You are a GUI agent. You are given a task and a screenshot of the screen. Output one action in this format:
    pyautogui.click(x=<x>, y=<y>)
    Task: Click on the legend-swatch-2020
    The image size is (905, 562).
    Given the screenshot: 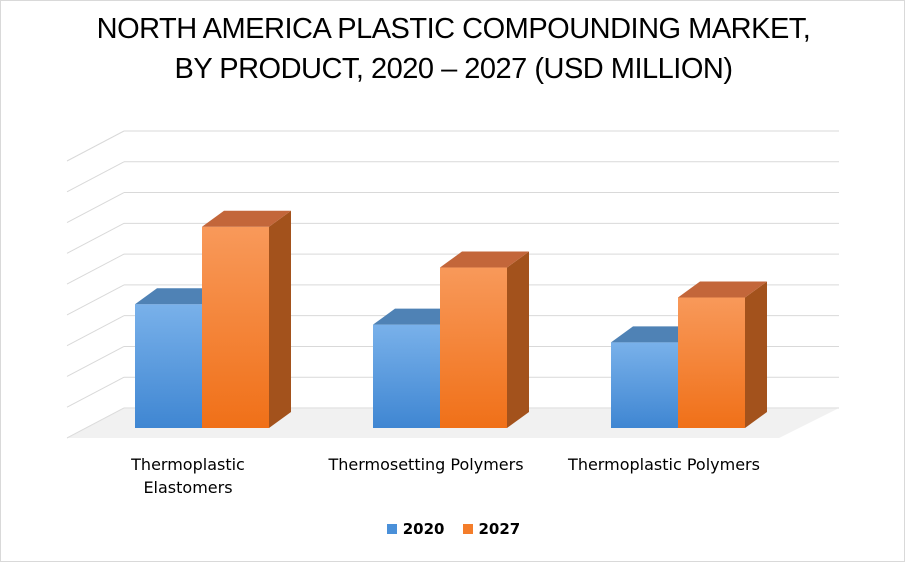 What is the action you would take?
    pyautogui.click(x=391, y=529)
    